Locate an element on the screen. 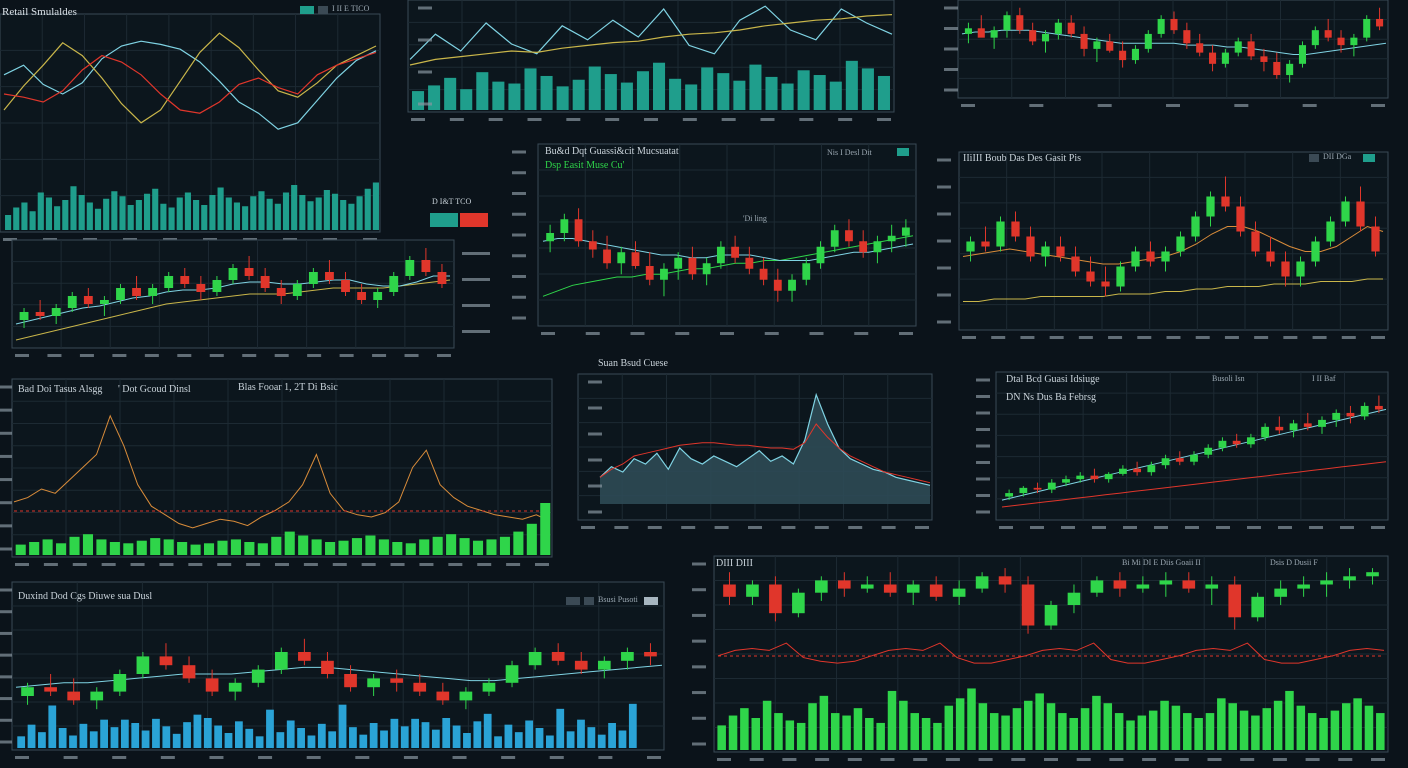 This screenshot has height=768, width=1408. chart-p9 is located at coordinates (755, 451).